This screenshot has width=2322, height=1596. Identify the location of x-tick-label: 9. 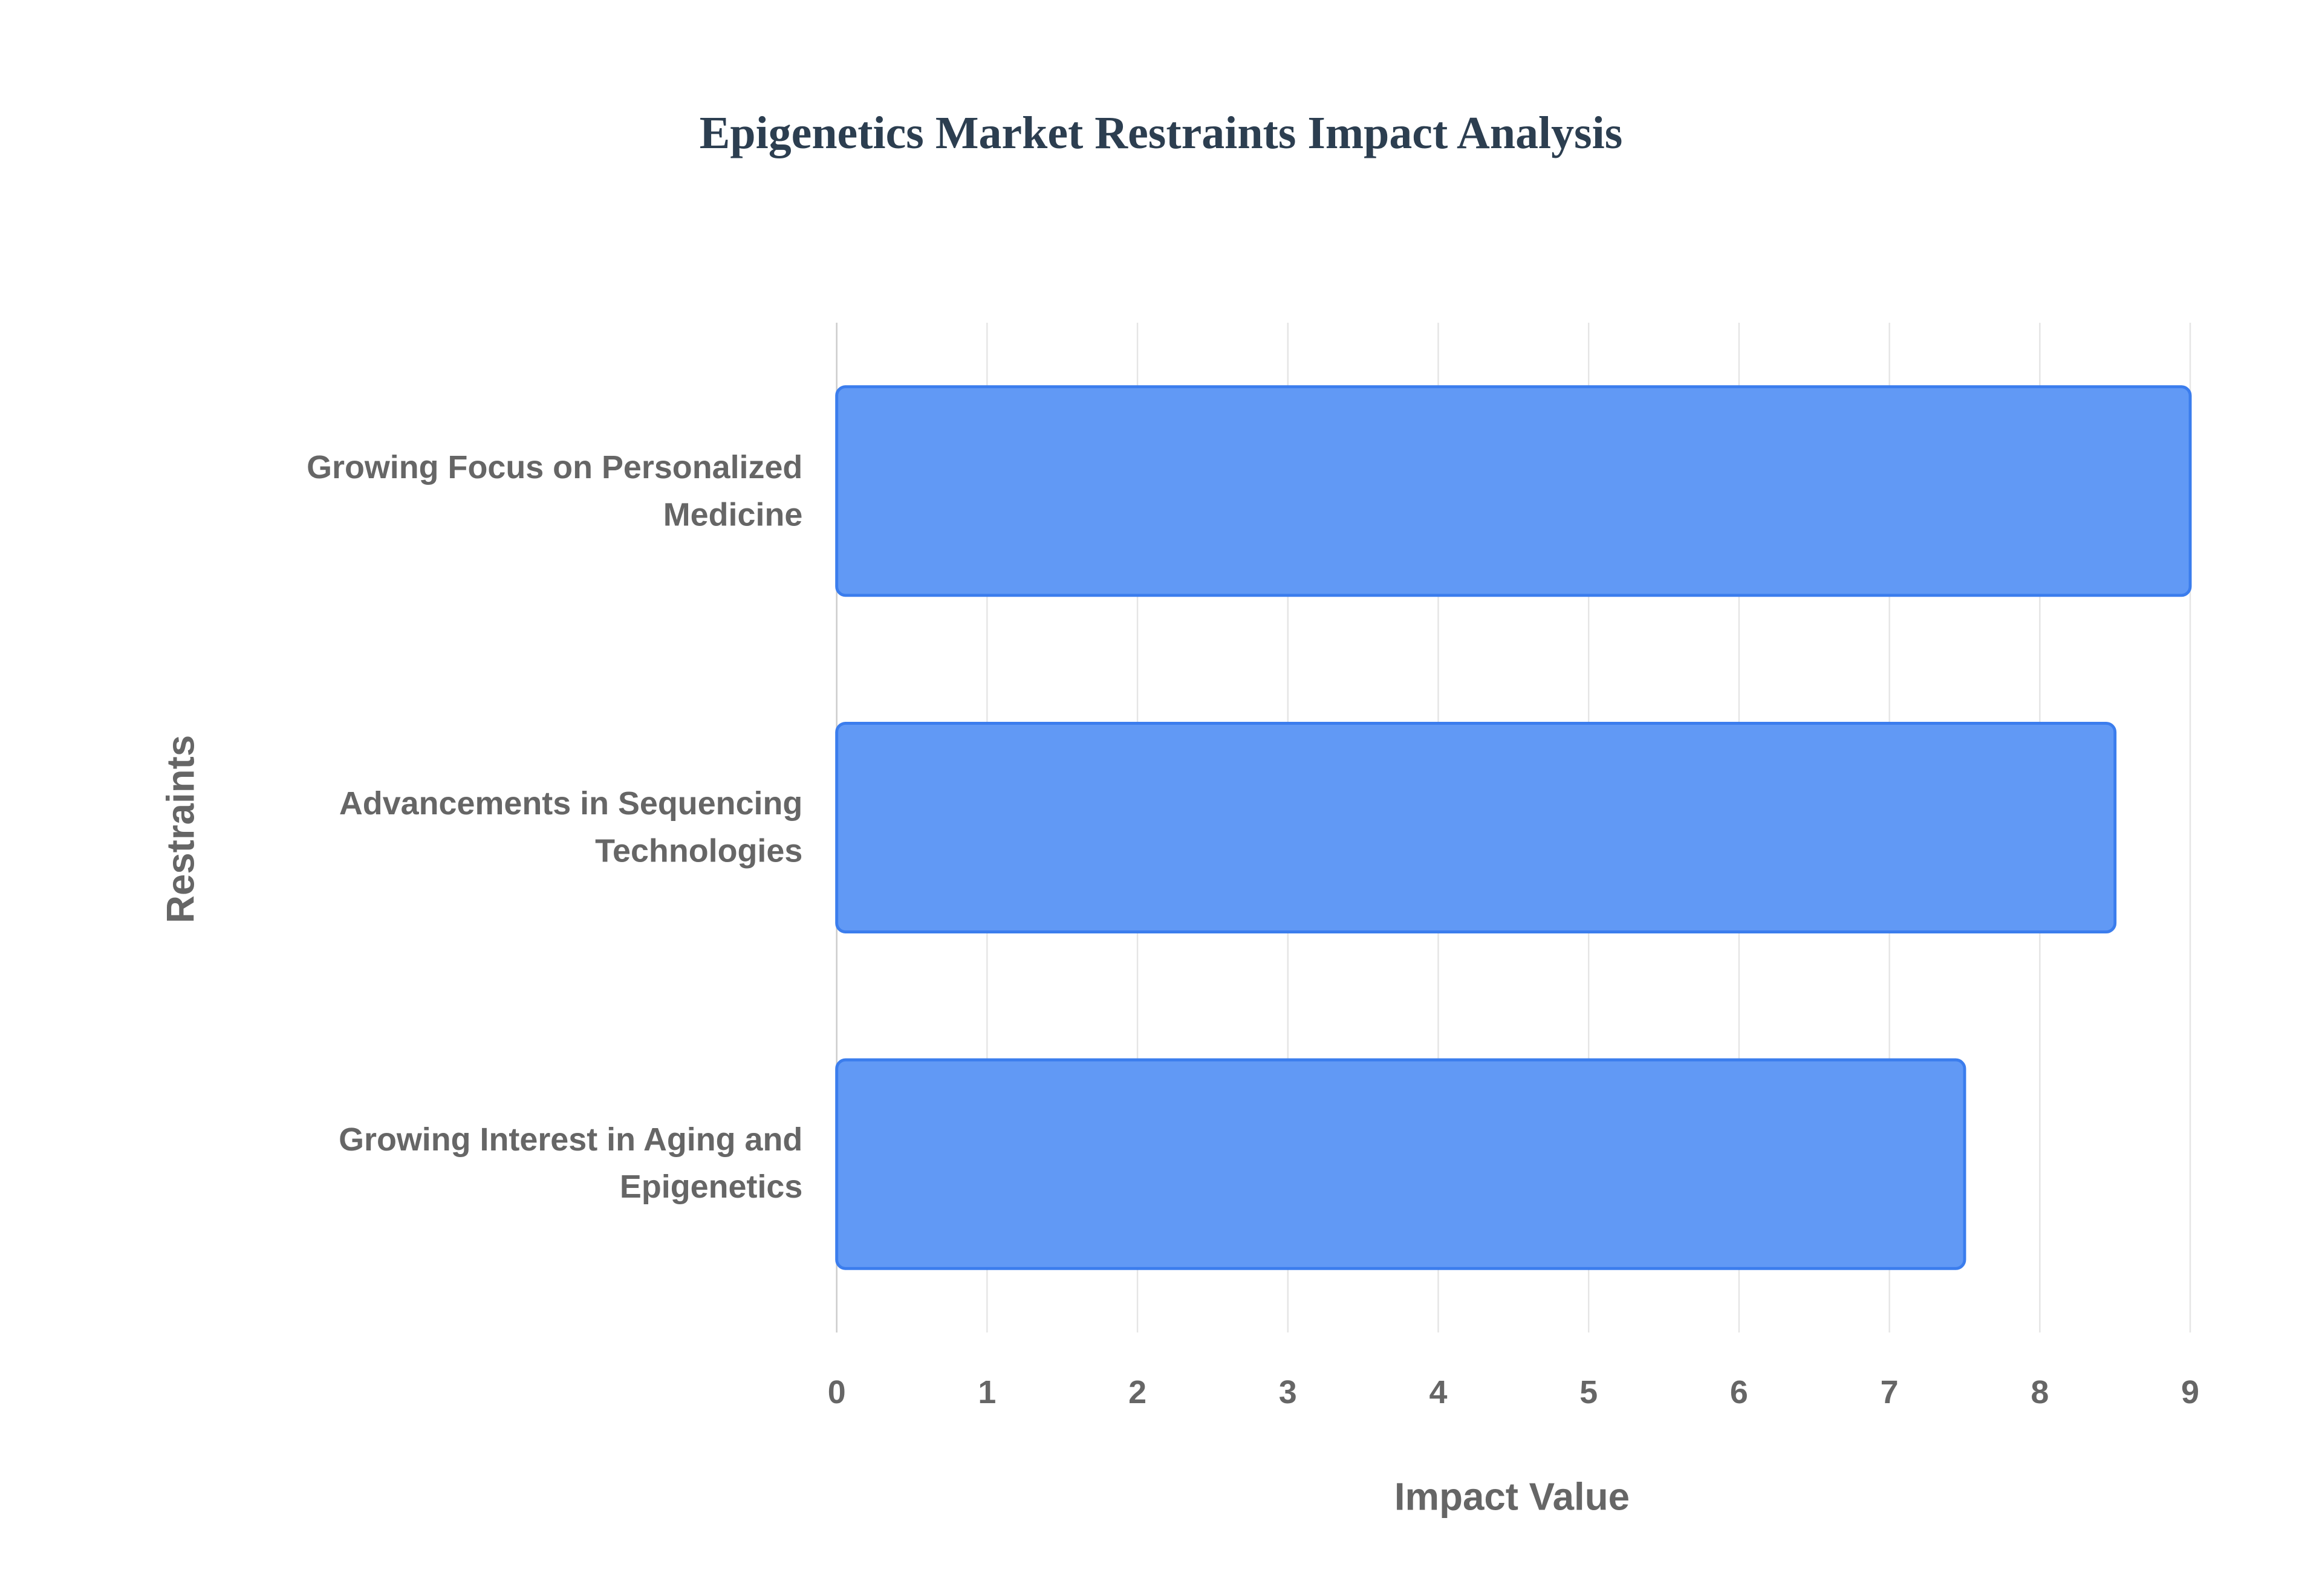
(2190, 1392).